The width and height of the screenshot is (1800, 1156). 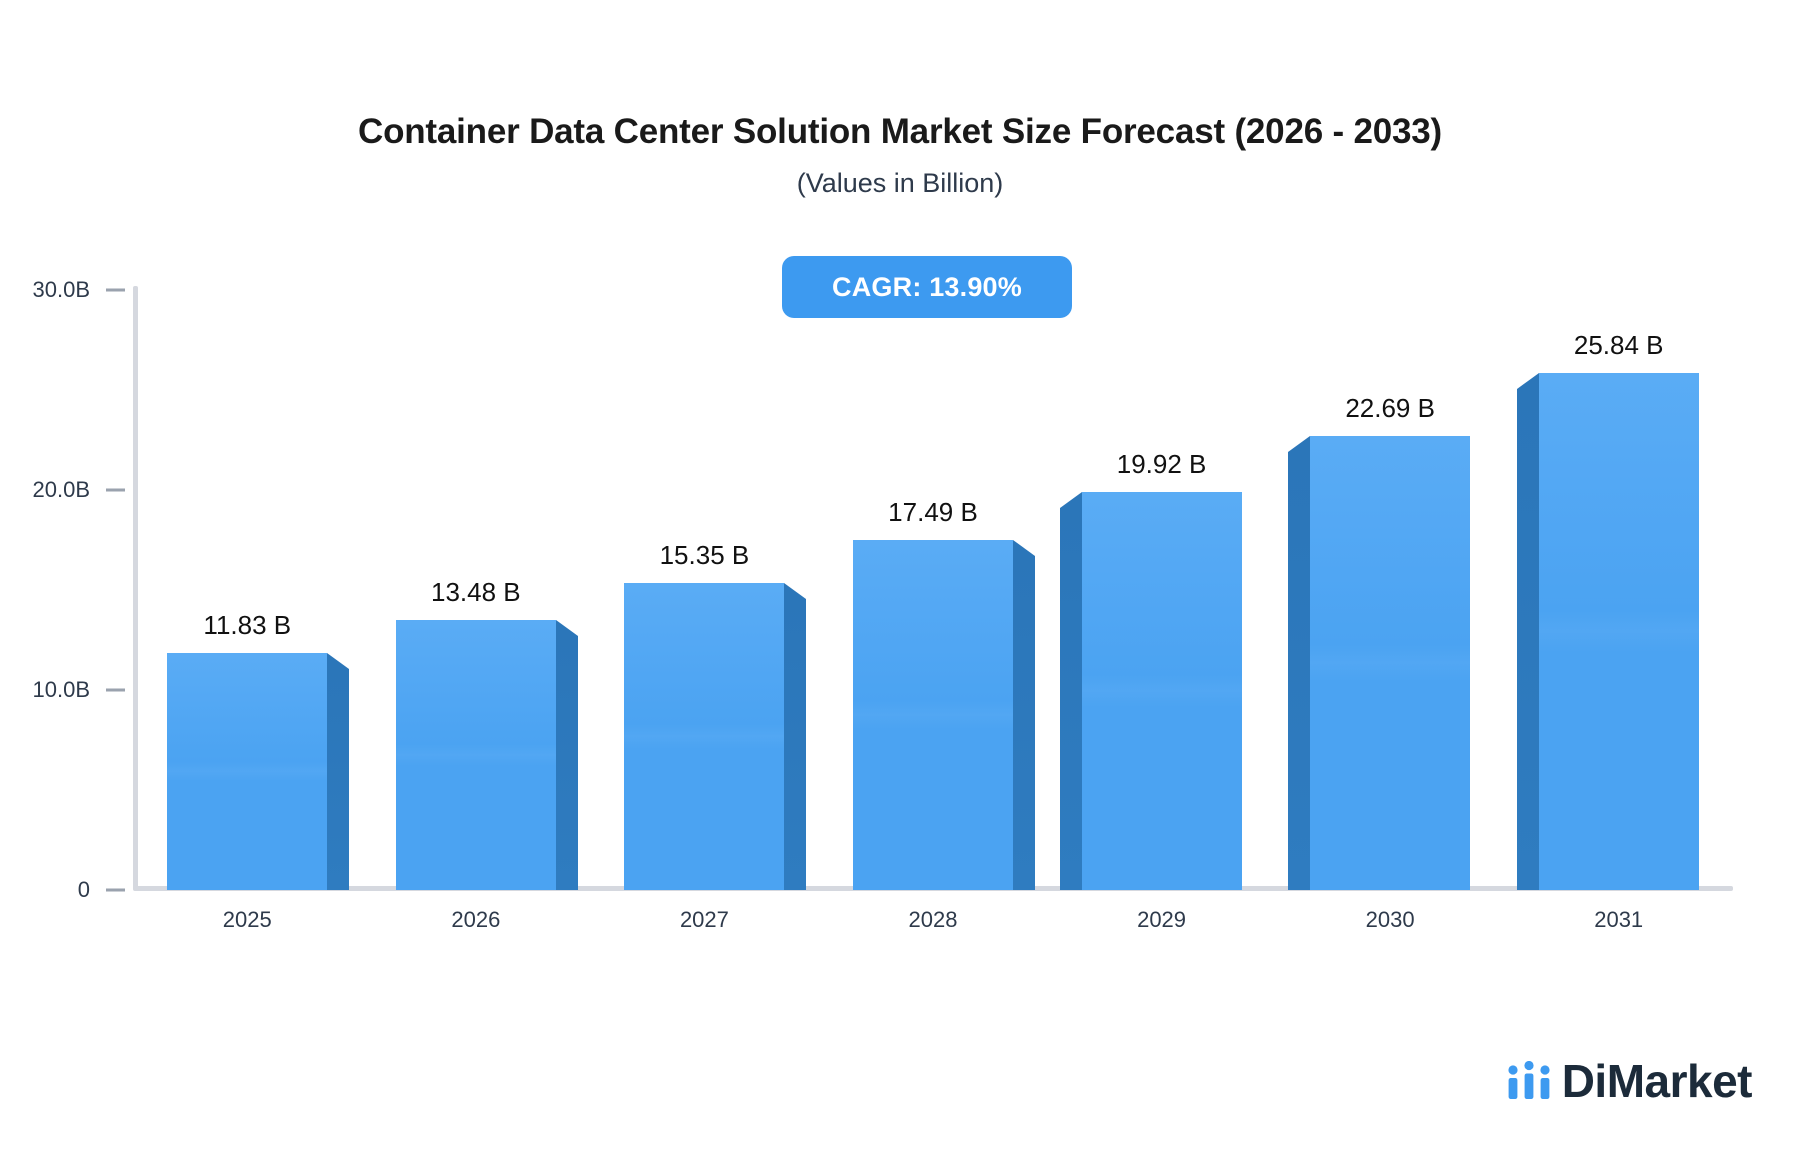 What do you see at coordinates (476, 592) in the screenshot?
I see `bar-value-label: 13.48 B` at bounding box center [476, 592].